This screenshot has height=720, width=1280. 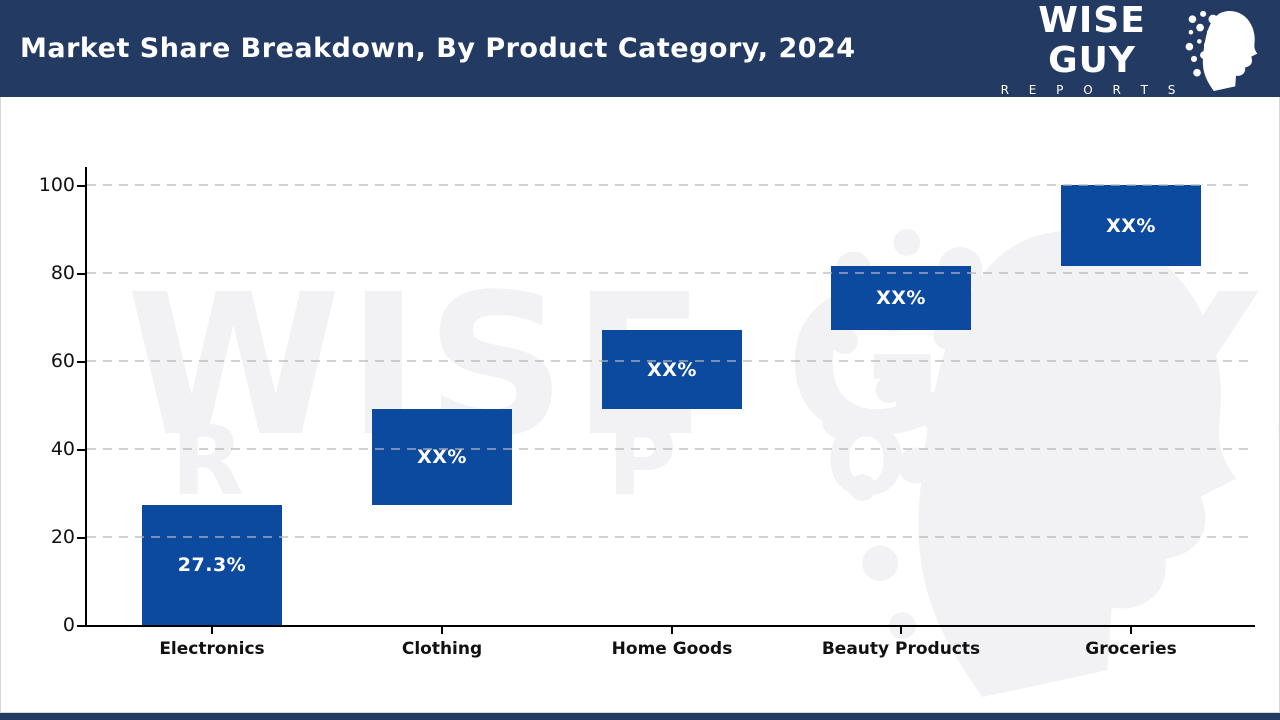 What do you see at coordinates (212, 649) in the screenshot?
I see `x-category-label: Electronics` at bounding box center [212, 649].